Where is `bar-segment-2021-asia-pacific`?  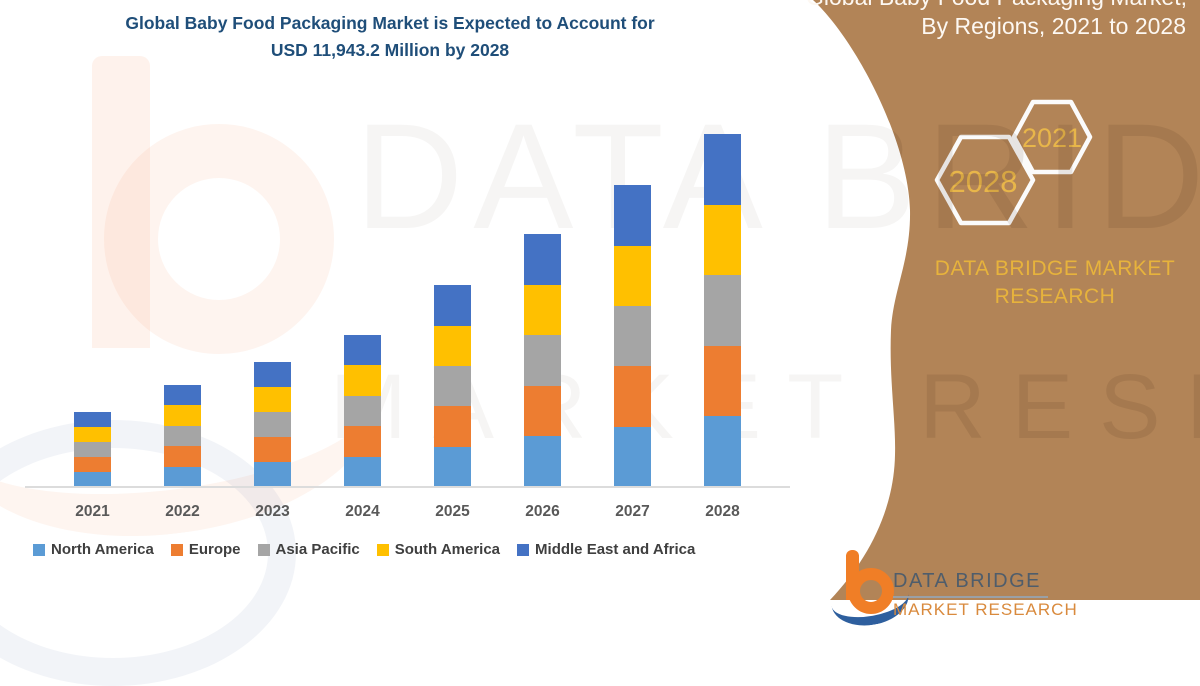
bar-segment-2021-asia-pacific is located at coordinates (92, 449).